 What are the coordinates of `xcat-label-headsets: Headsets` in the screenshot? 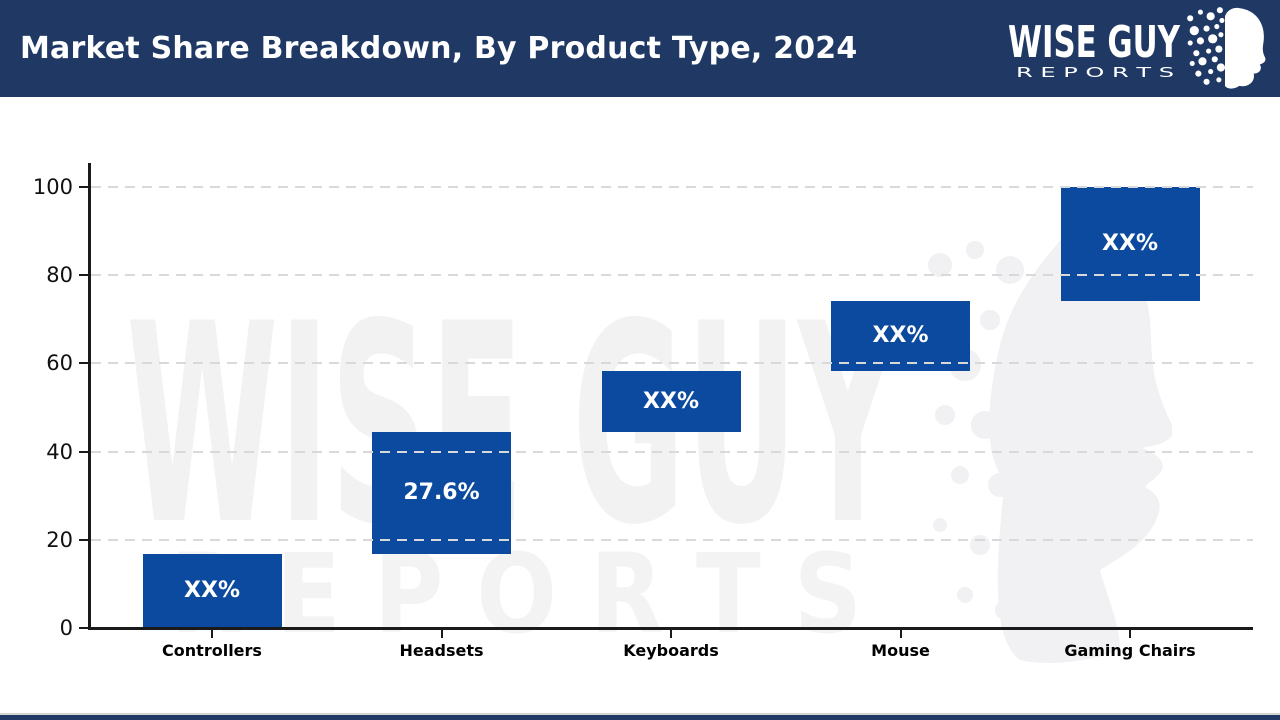 It's located at (441, 650).